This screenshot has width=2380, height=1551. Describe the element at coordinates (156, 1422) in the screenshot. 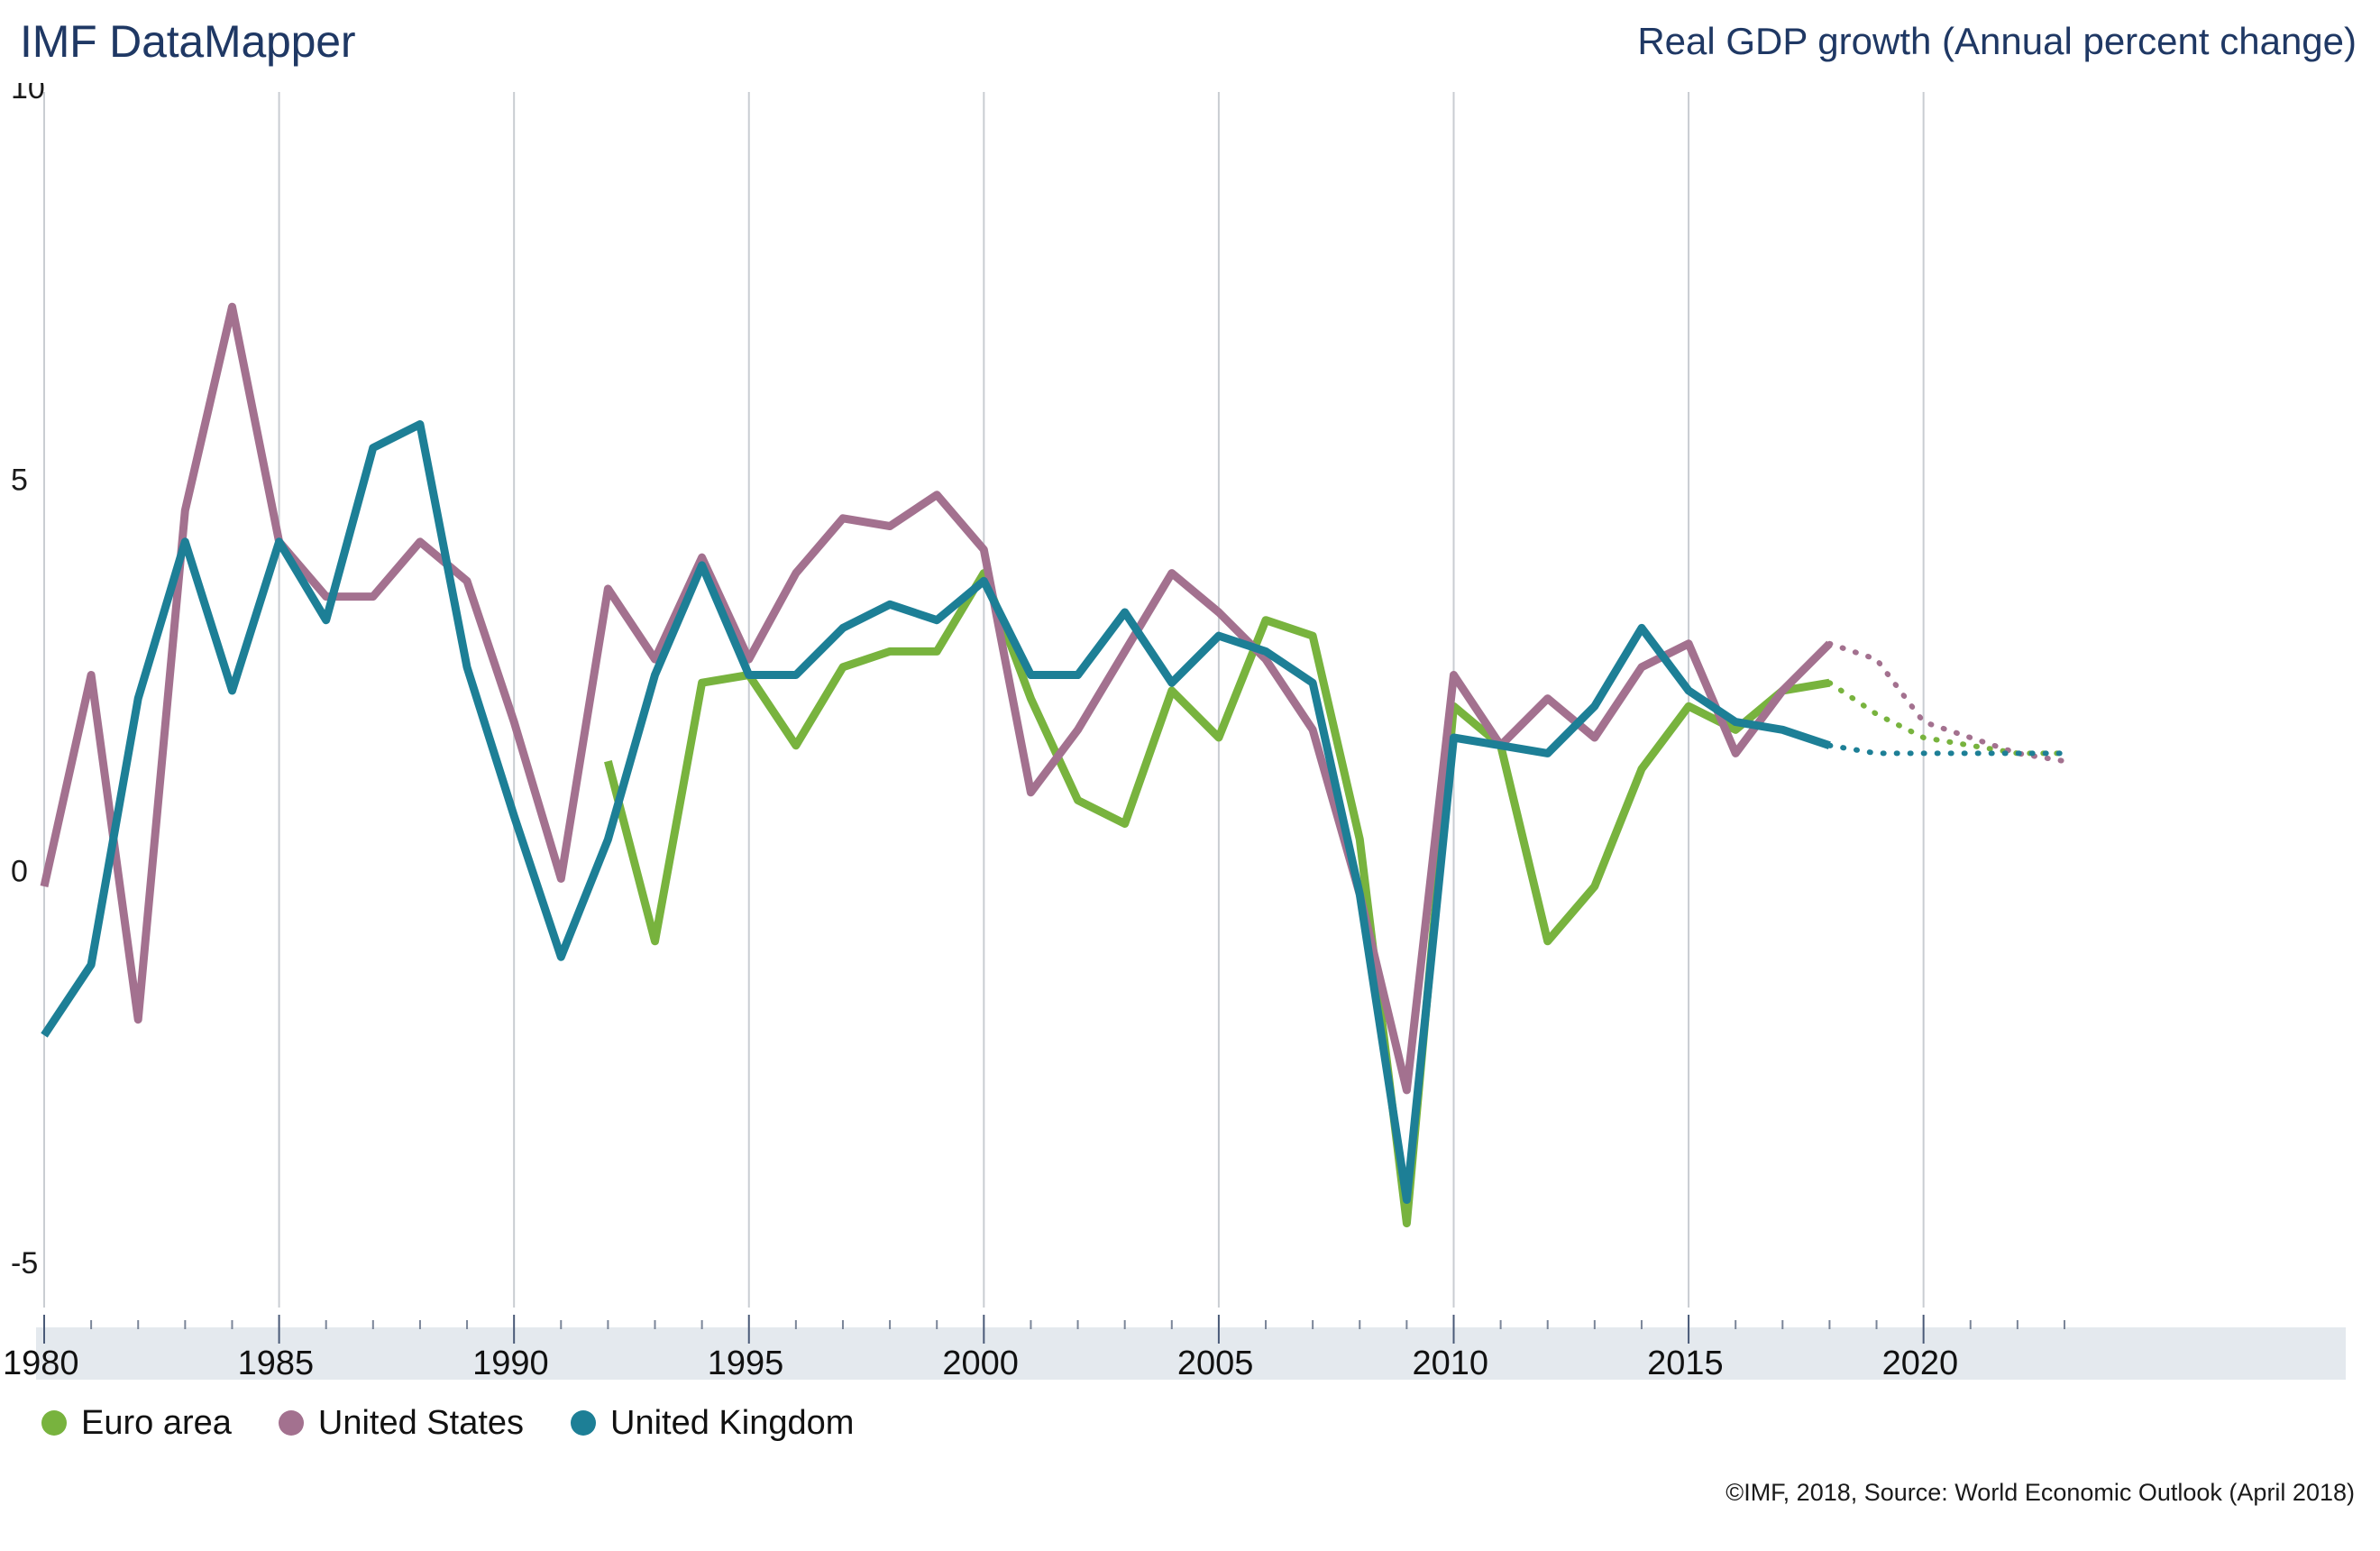

I see `legend-label: Euro area` at that location.